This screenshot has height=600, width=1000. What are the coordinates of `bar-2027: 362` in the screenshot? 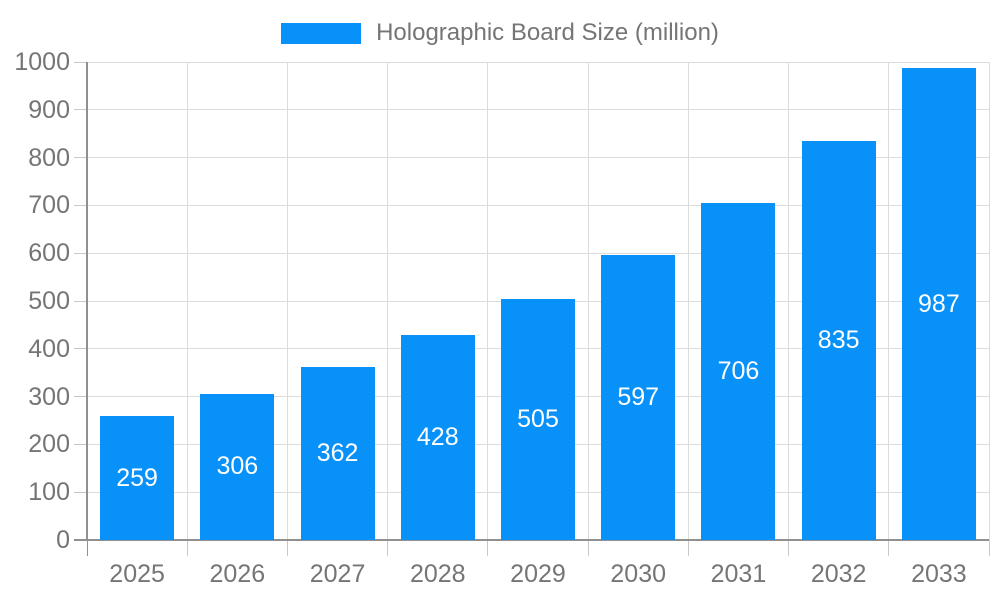 It's located at (337, 453).